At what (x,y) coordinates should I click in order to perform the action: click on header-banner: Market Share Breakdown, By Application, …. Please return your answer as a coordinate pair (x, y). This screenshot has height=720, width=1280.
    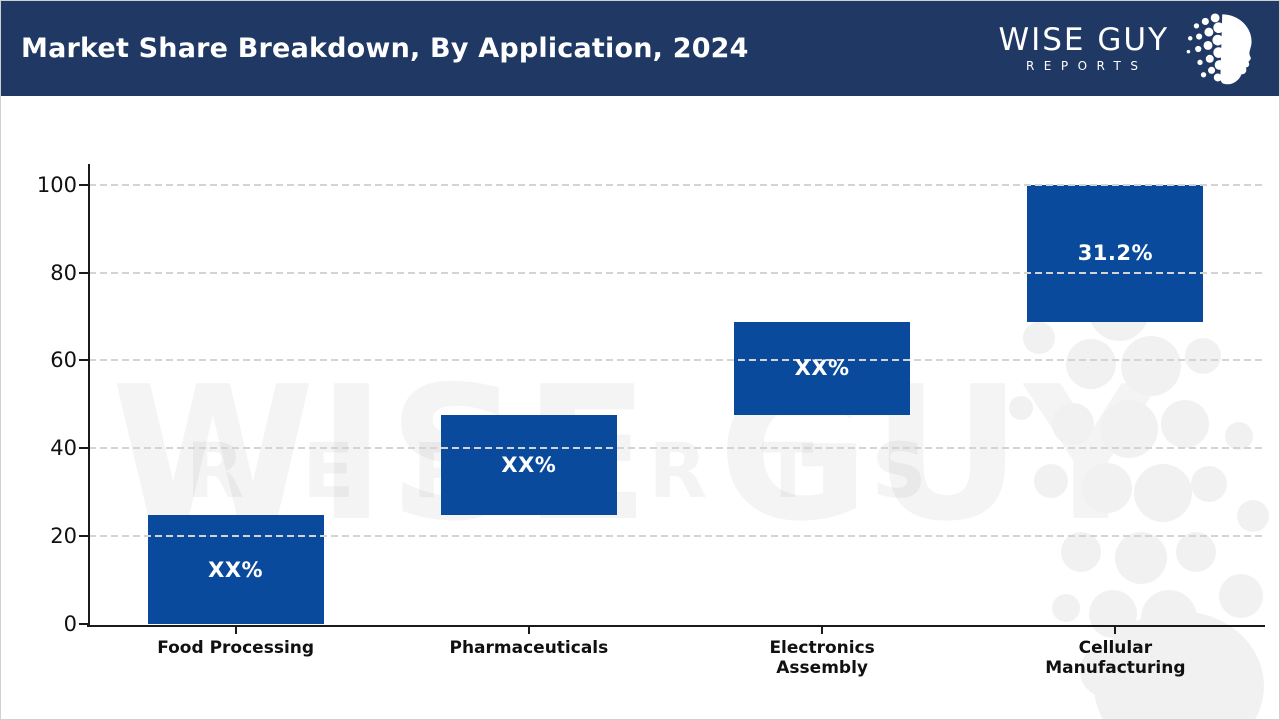
    Looking at the image, I should click on (640, 48).